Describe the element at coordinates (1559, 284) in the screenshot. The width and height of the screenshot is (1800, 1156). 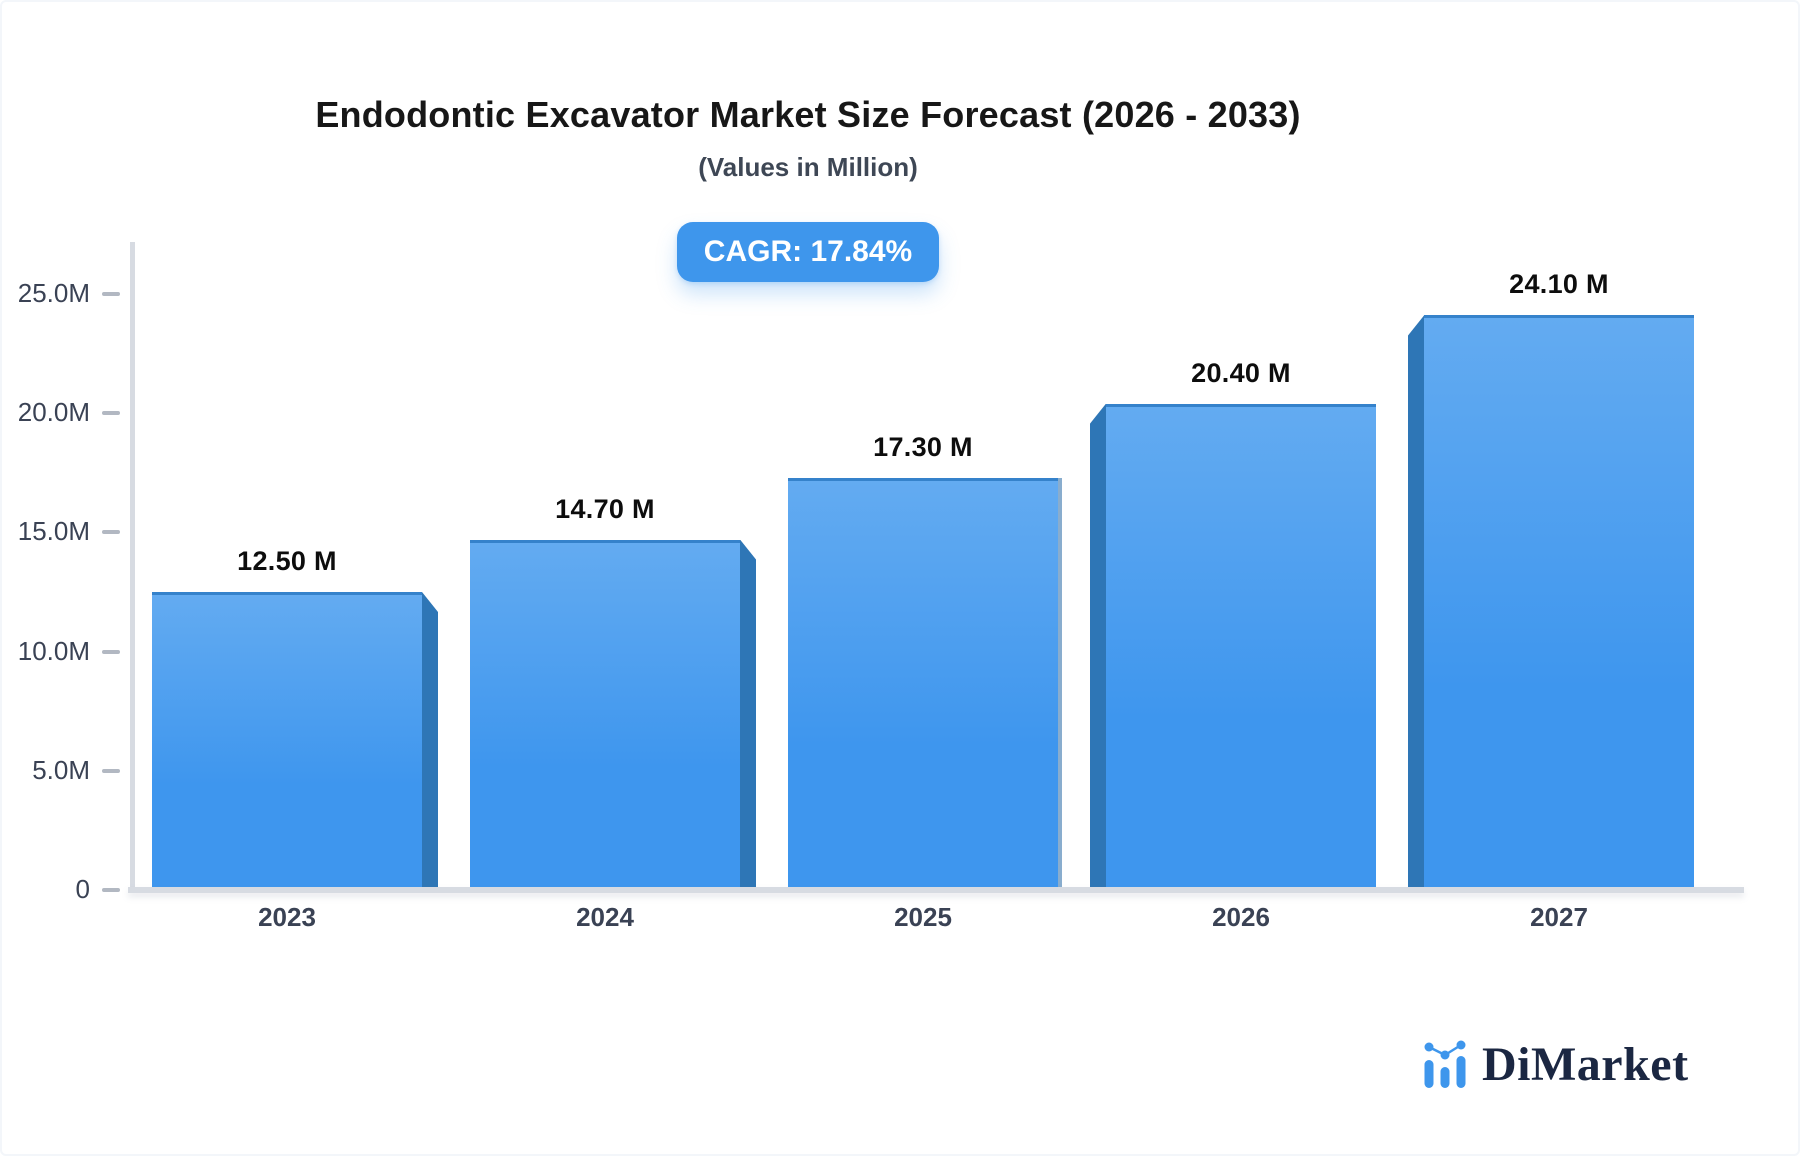
I see `bar-value-label: 24.10 M` at that location.